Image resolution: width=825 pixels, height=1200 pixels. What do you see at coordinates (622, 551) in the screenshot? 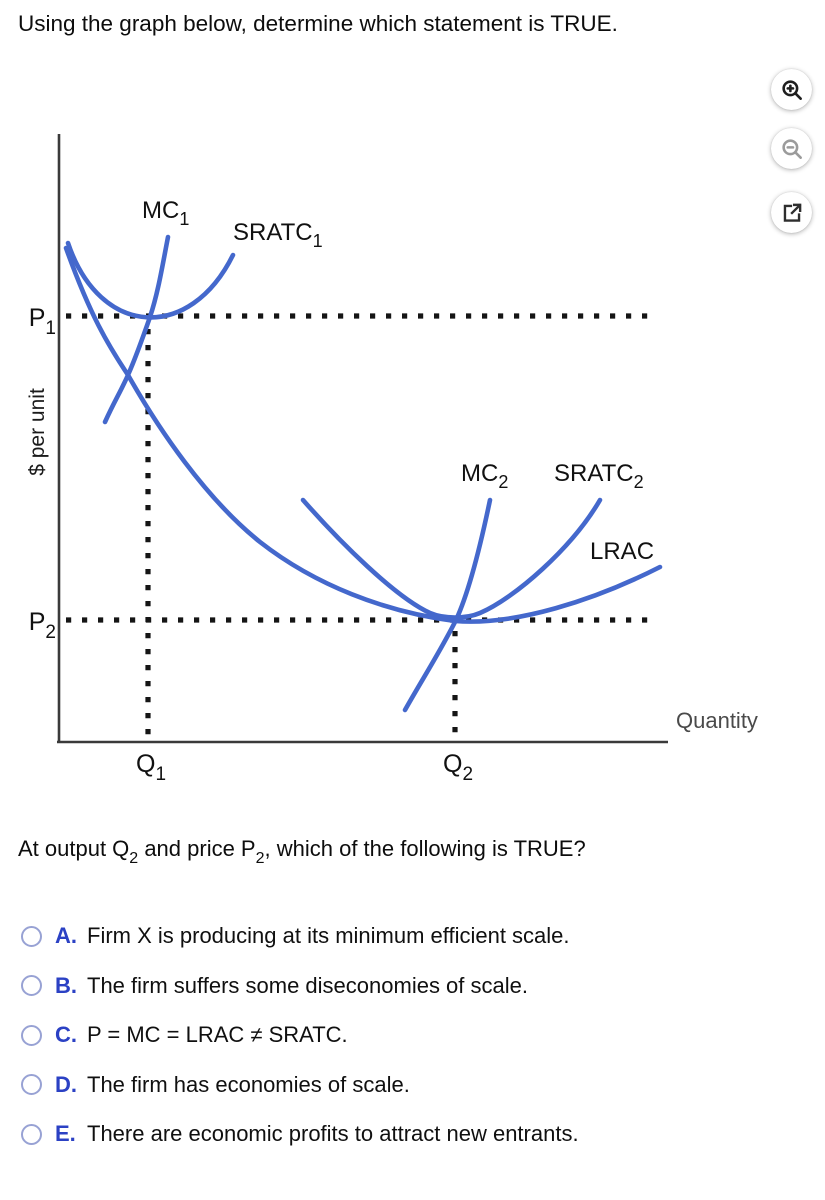
I see `lrac-label: LRAC` at bounding box center [622, 551].